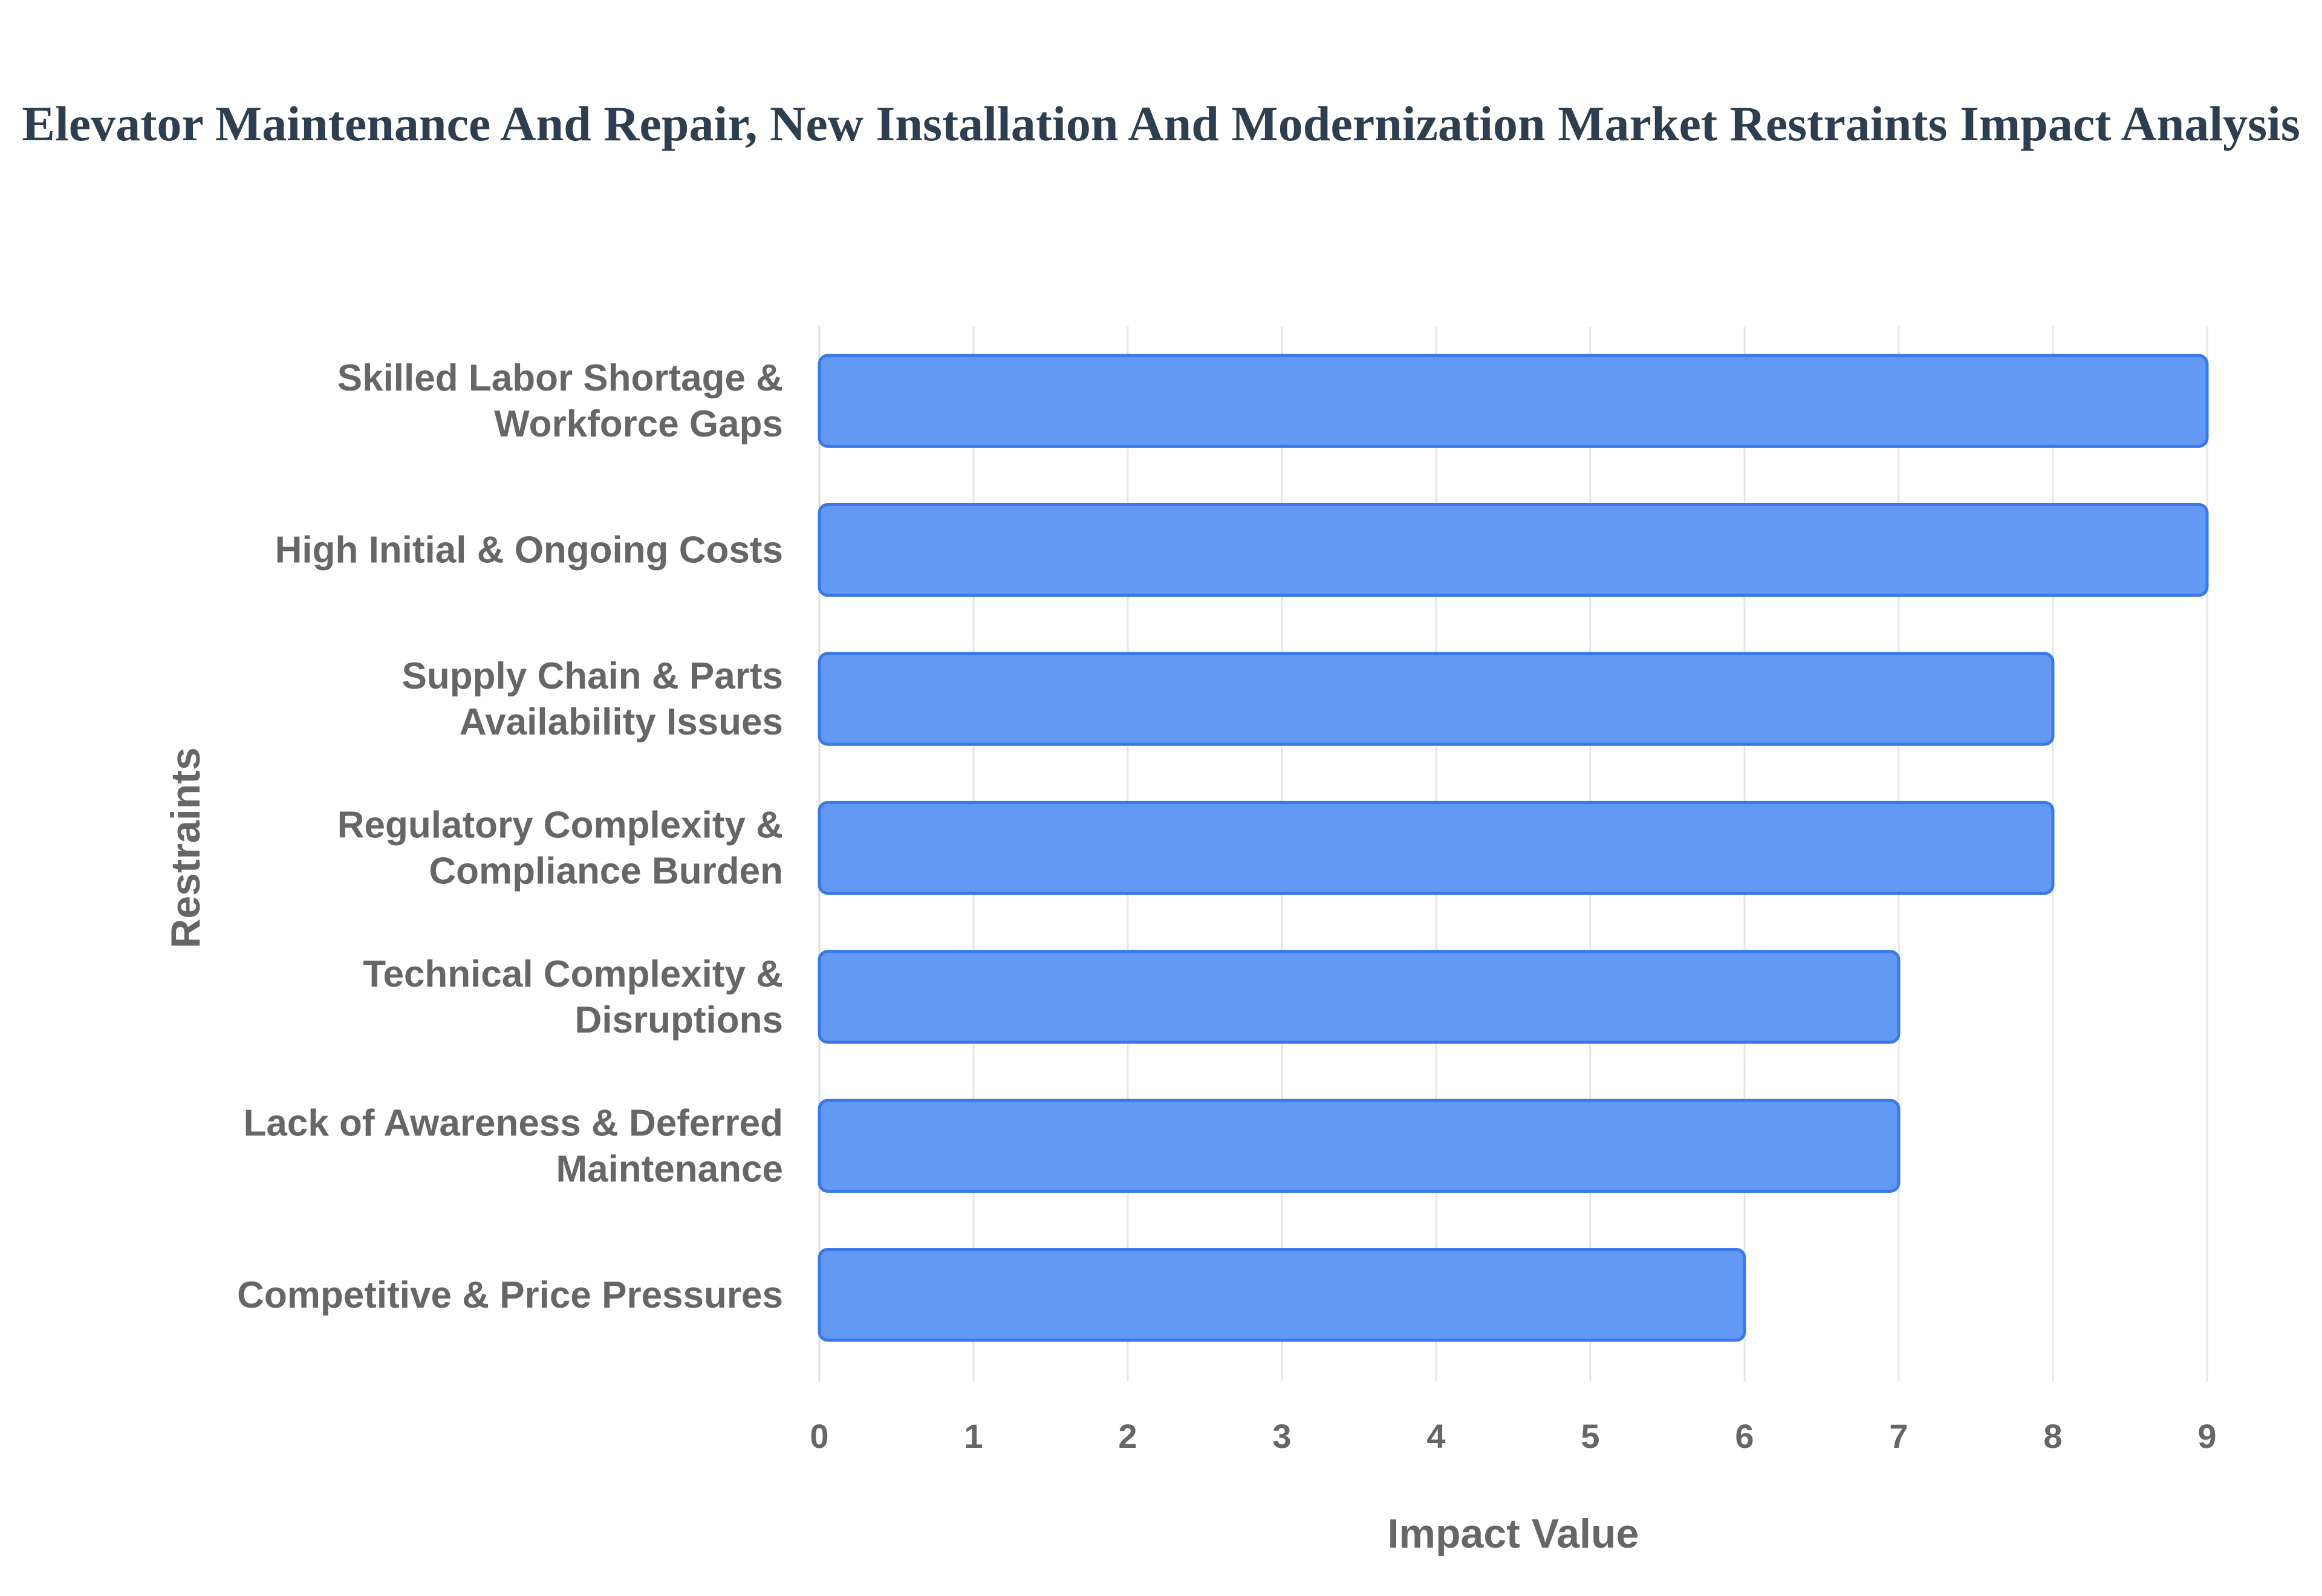  Describe the element at coordinates (1744, 1436) in the screenshot. I see `x-tick-label: 6` at that location.